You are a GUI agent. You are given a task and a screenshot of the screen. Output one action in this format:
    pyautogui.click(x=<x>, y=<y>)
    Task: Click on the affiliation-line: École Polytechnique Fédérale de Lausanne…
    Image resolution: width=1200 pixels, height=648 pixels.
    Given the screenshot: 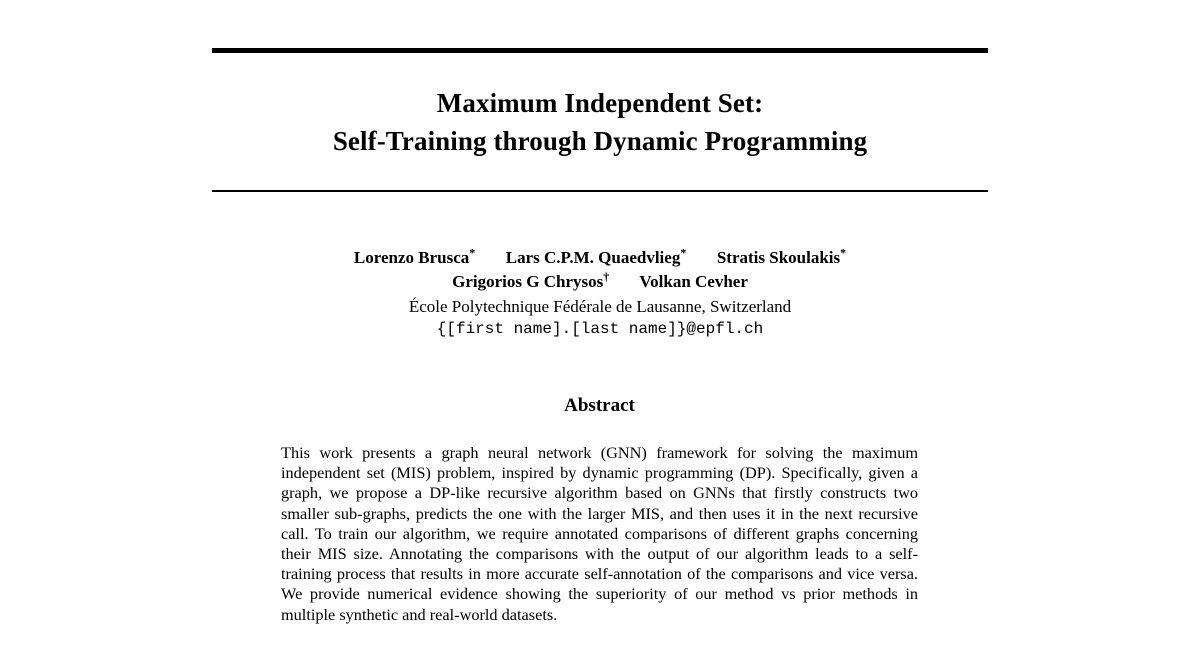 What is the action you would take?
    pyautogui.click(x=600, y=306)
    